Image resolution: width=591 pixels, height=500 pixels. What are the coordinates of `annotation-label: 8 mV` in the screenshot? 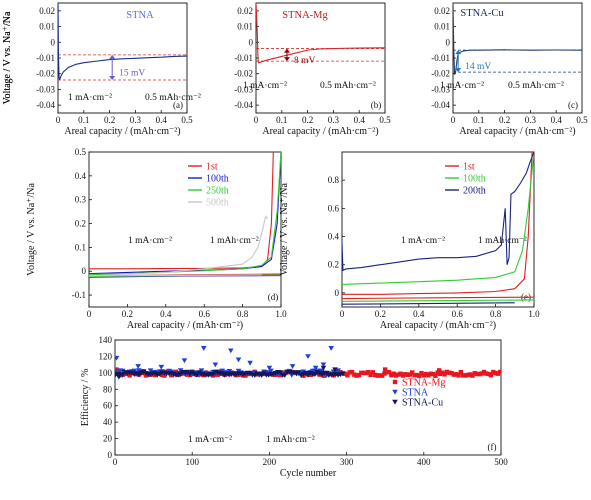 It's located at (305, 61).